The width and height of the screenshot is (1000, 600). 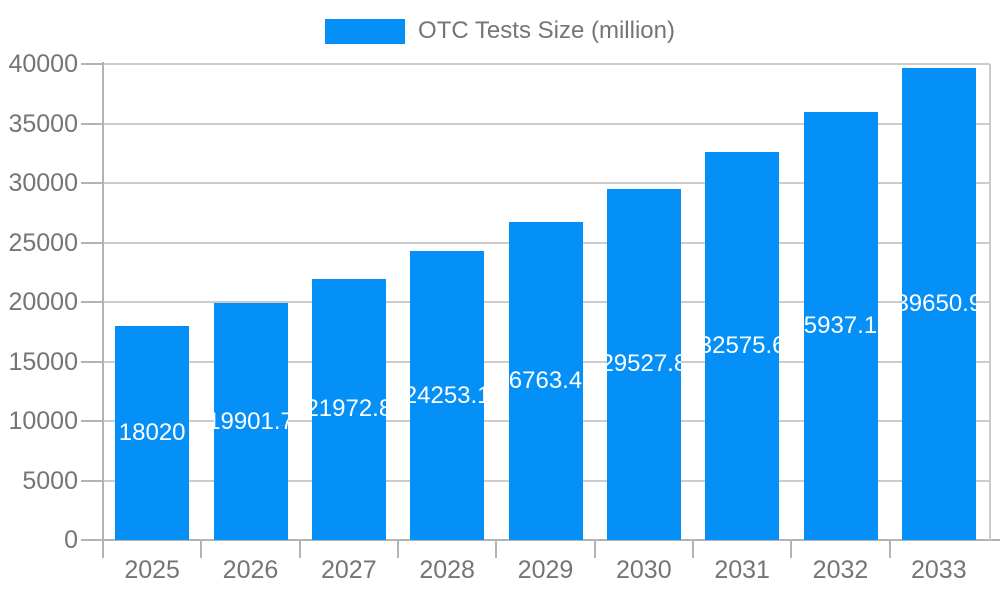 What do you see at coordinates (545, 570) in the screenshot?
I see `x-axis-tick-label: 2029` at bounding box center [545, 570].